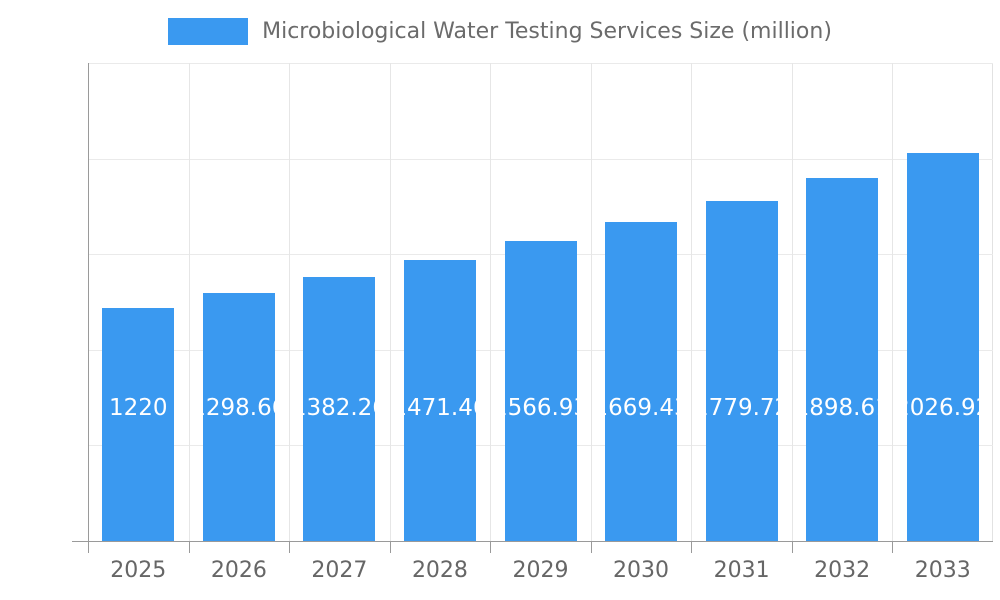  Describe the element at coordinates (339, 570) in the screenshot. I see `x-axis-tick-label: 2027` at that location.